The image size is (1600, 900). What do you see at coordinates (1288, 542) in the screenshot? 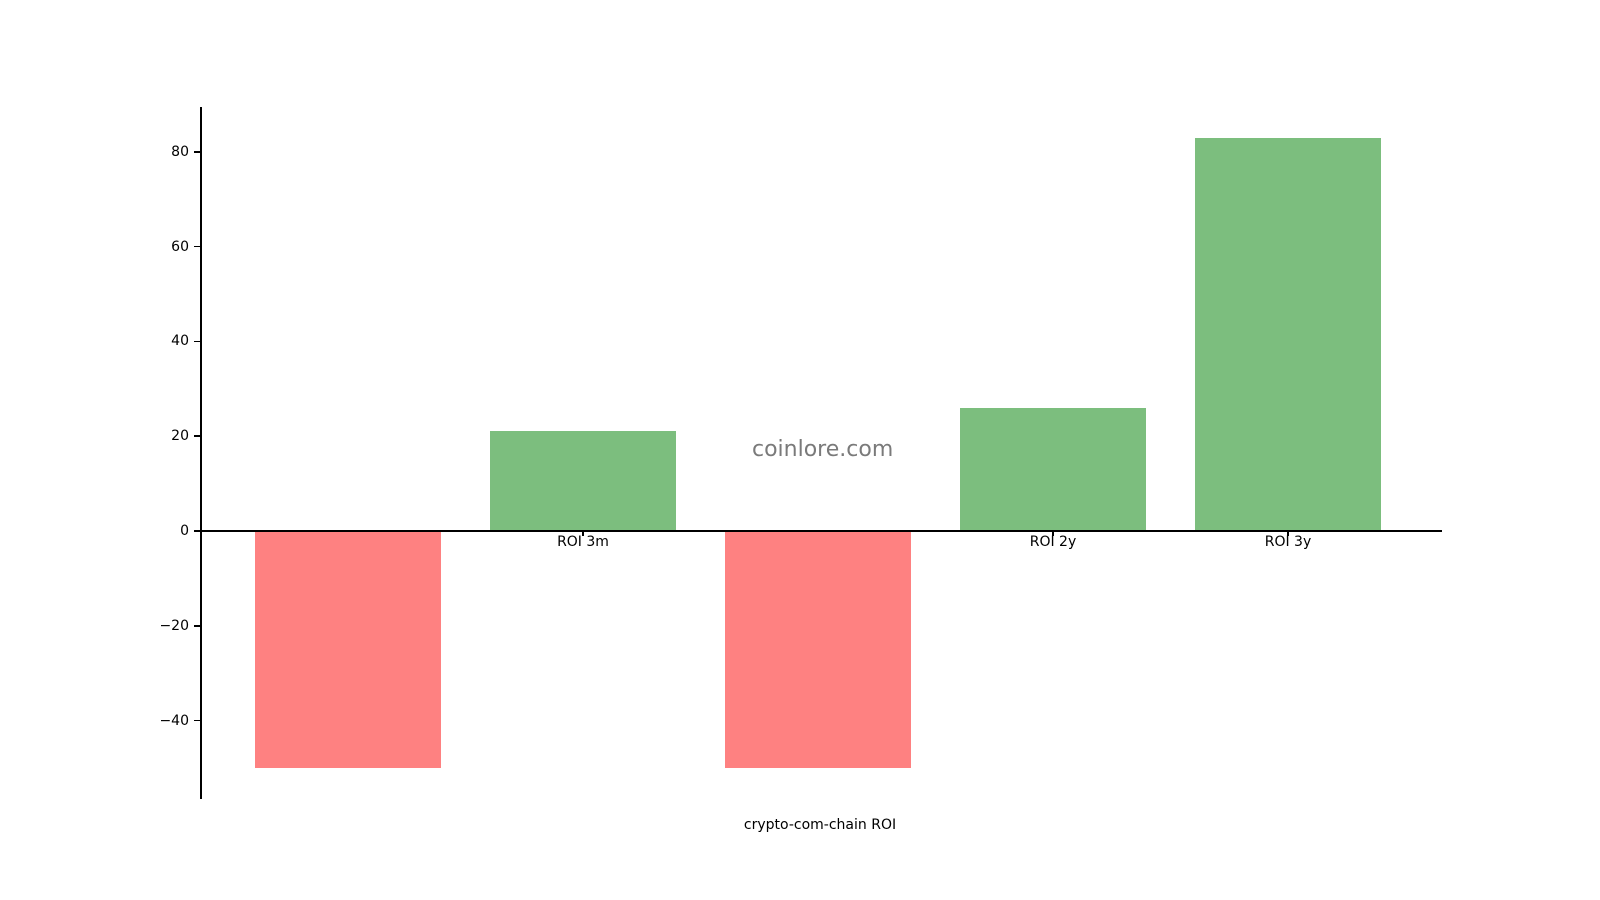
I see `x-tick-label: ROI 3y` at bounding box center [1288, 542].